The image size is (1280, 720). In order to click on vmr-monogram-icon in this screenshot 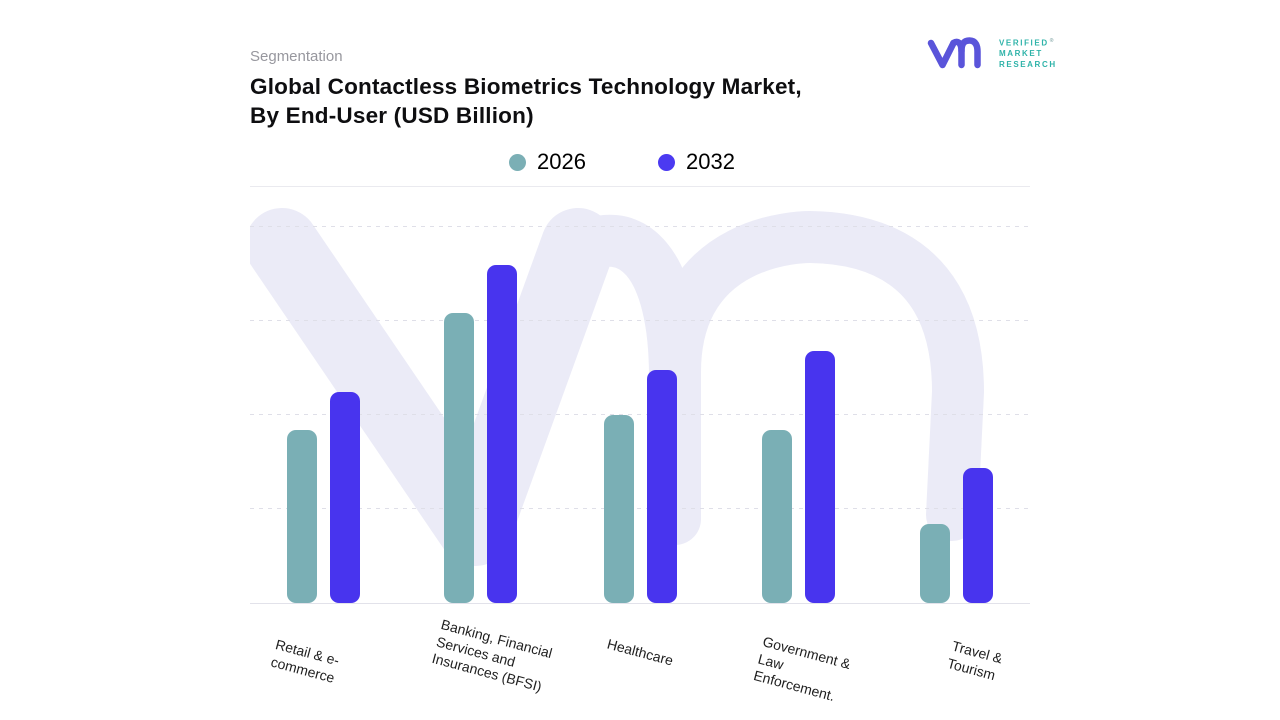, I will do `click(954, 53)`.